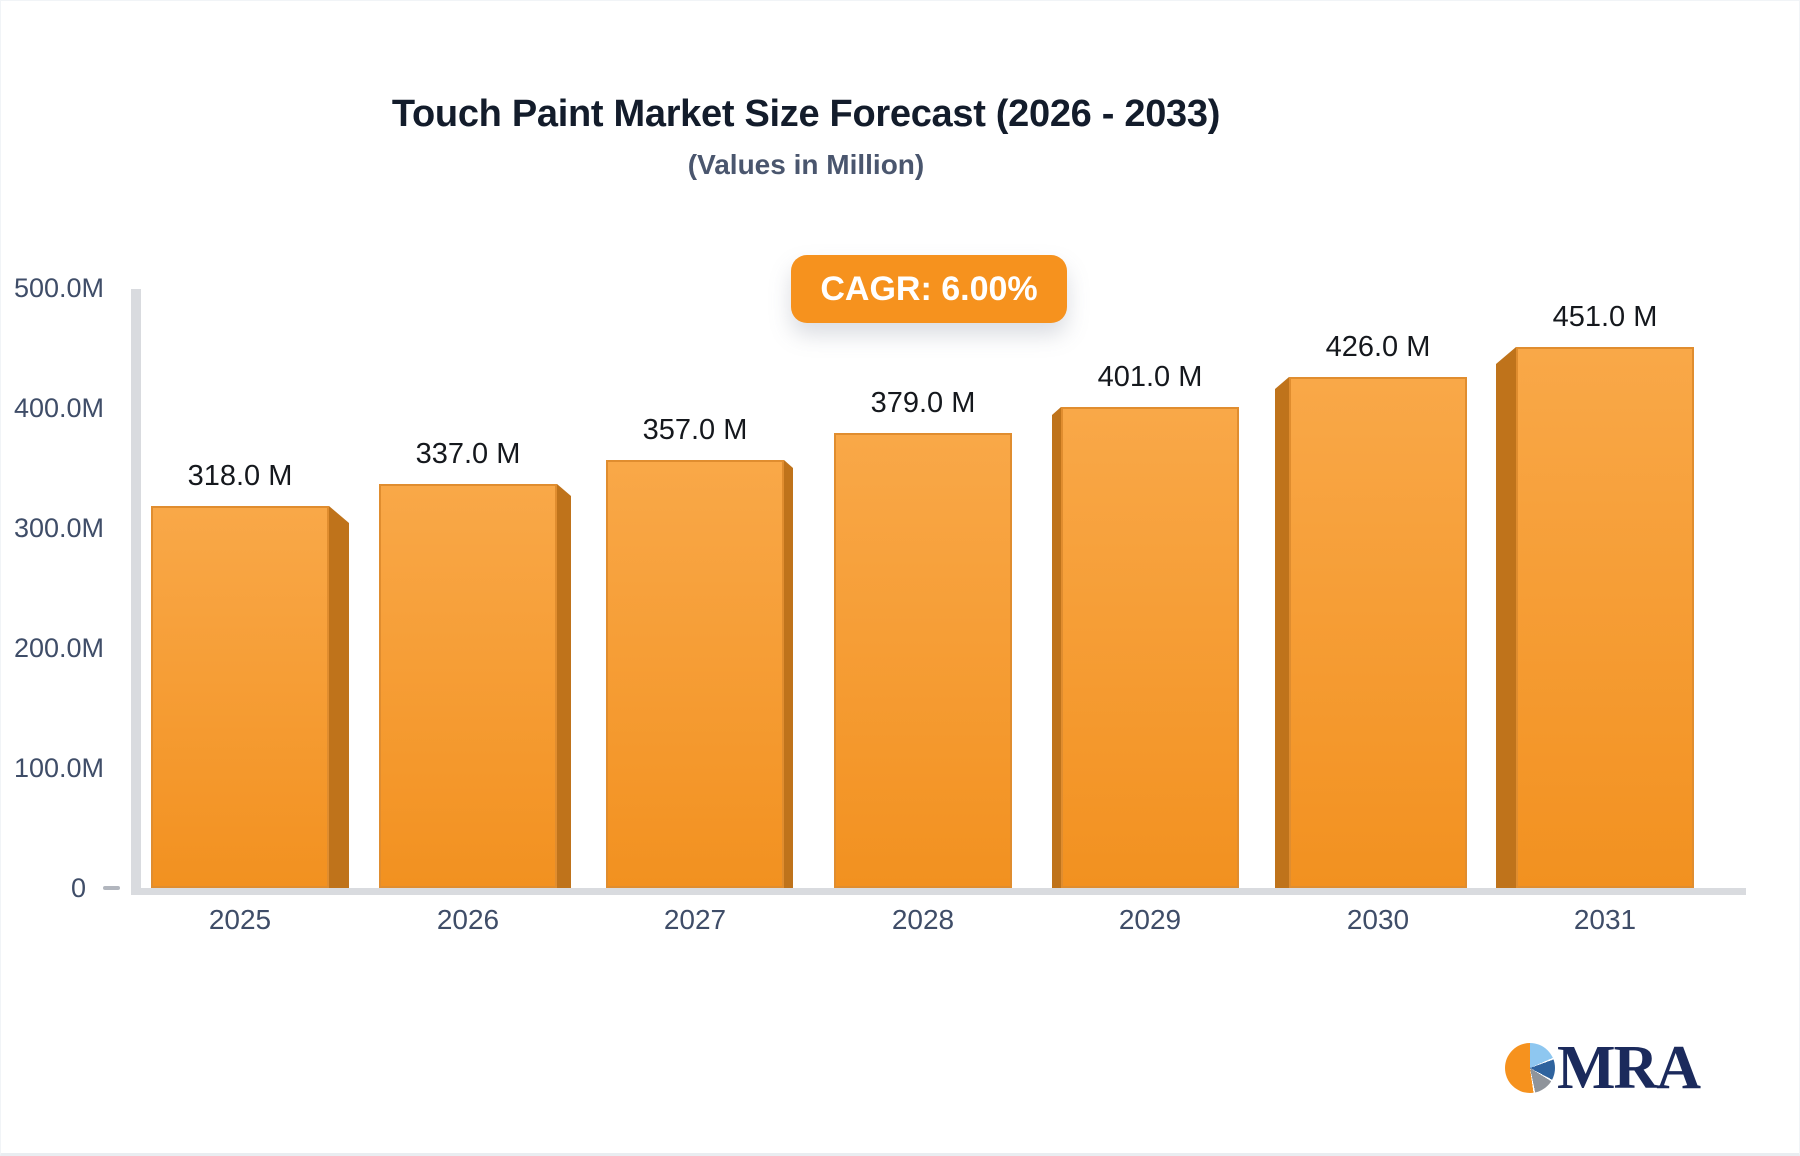 Image resolution: width=1800 pixels, height=1156 pixels. I want to click on y-tick-label: 400.0M, so click(58, 408).